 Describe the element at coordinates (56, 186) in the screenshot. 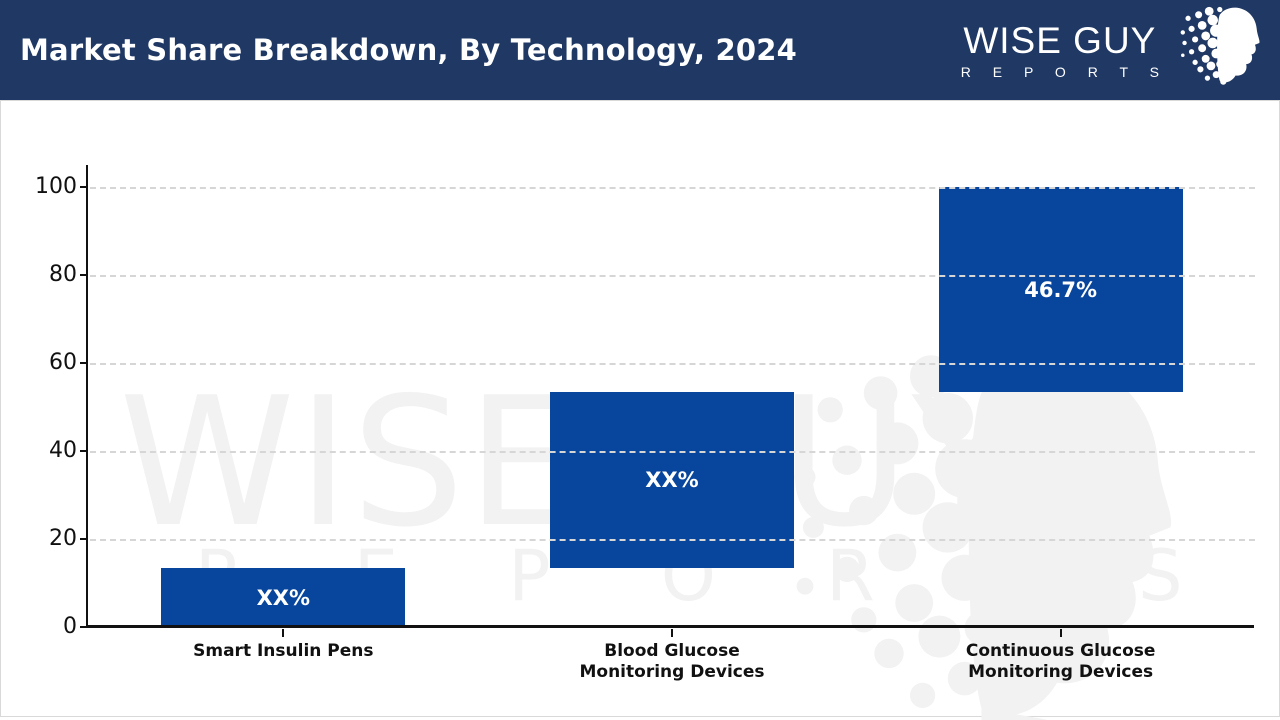

I see `y-tick-label: 100` at that location.